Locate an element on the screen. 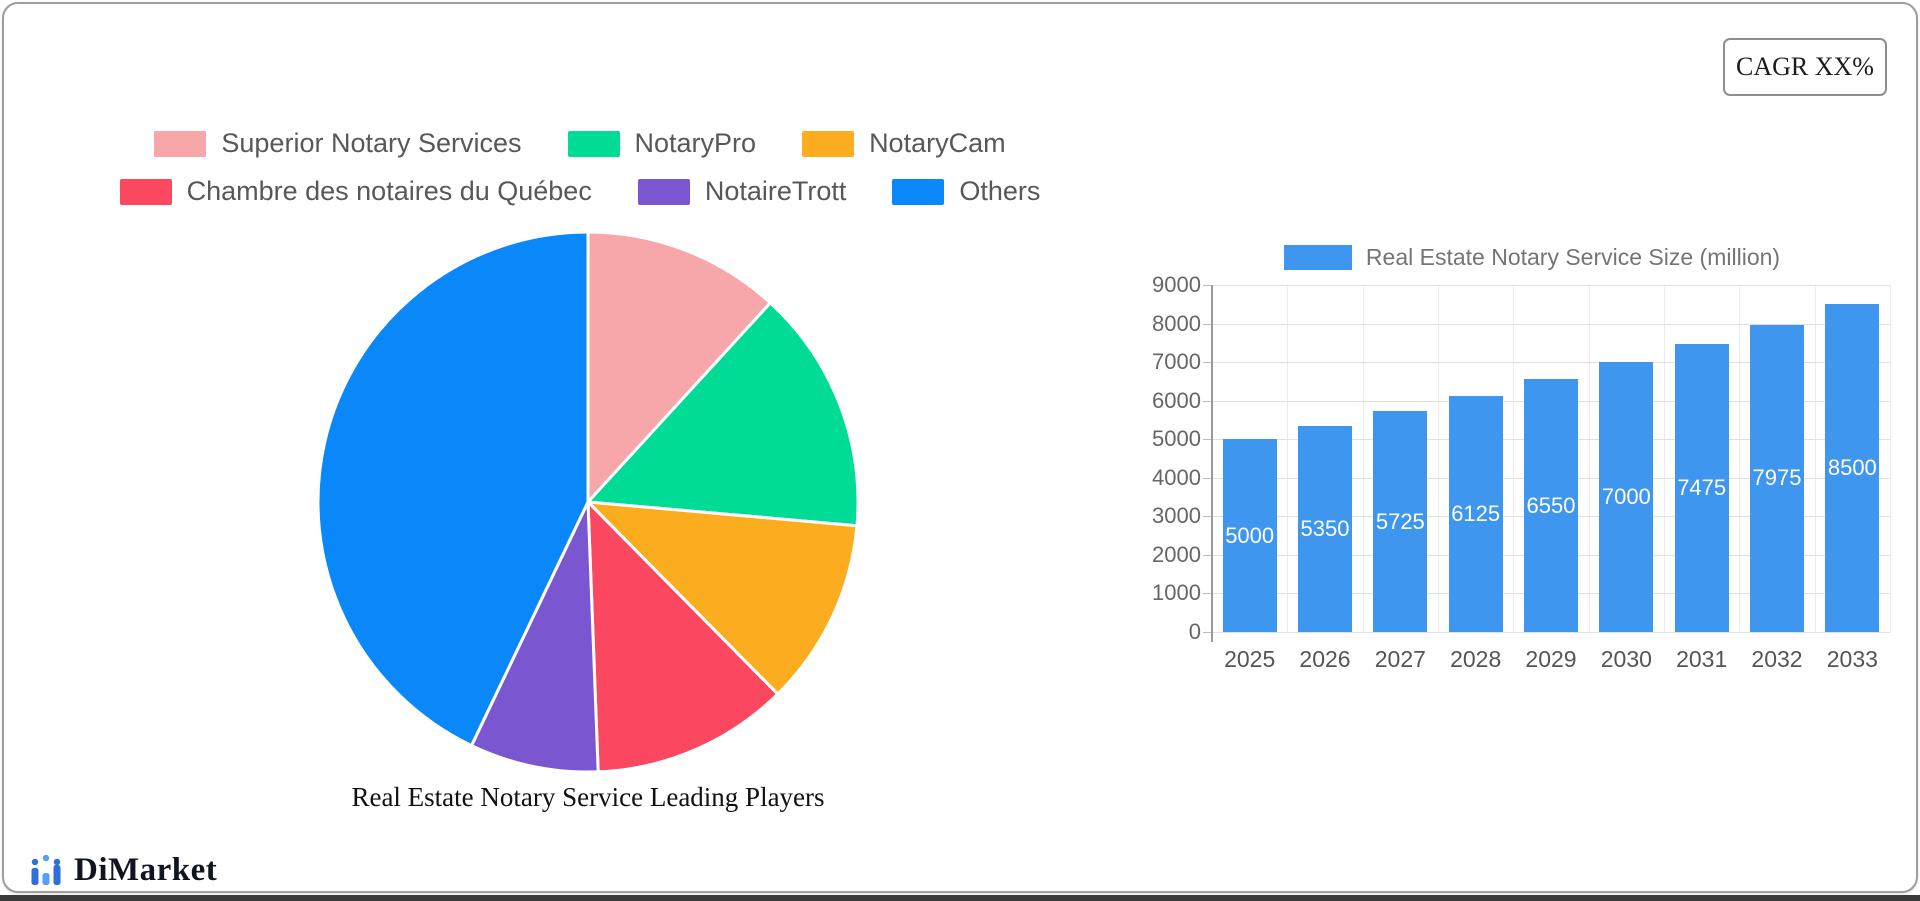 The image size is (1920, 901). bar-2031 is located at coordinates (1701, 487).